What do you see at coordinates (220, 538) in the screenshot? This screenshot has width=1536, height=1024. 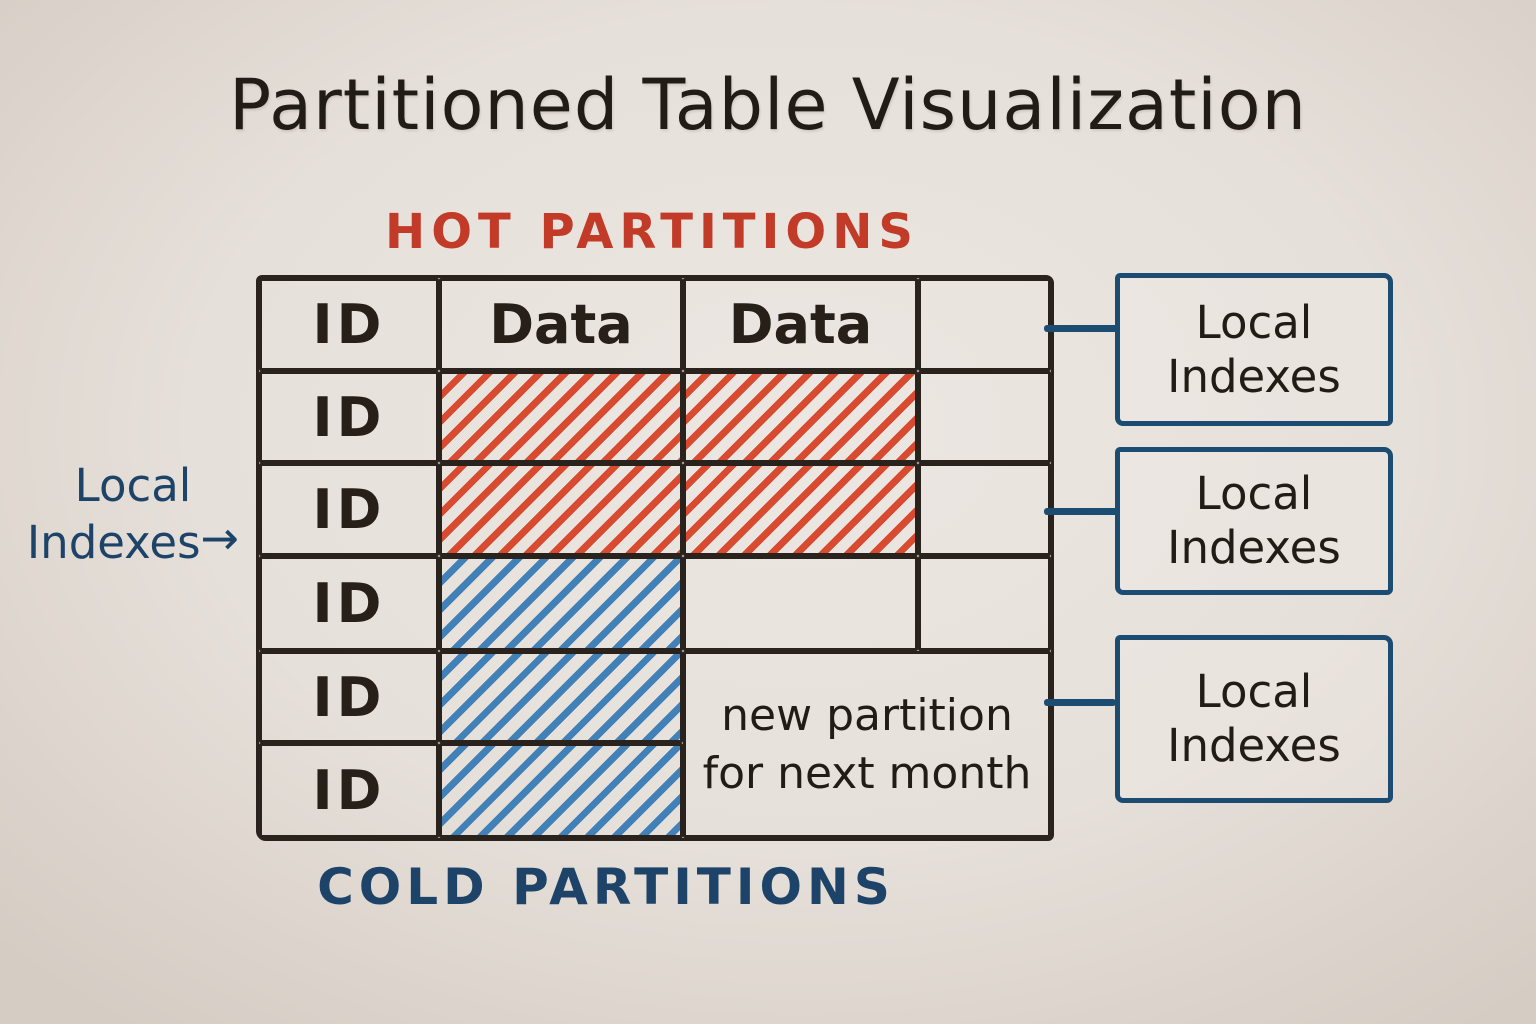 I see `right-arrow-icon: →` at bounding box center [220, 538].